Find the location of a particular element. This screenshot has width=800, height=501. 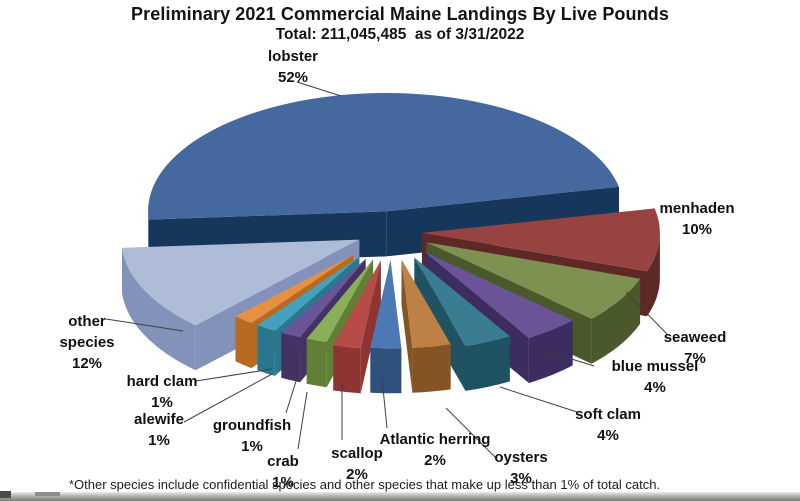

slice-label-name: Atlantic herring is located at coordinates (435, 439).